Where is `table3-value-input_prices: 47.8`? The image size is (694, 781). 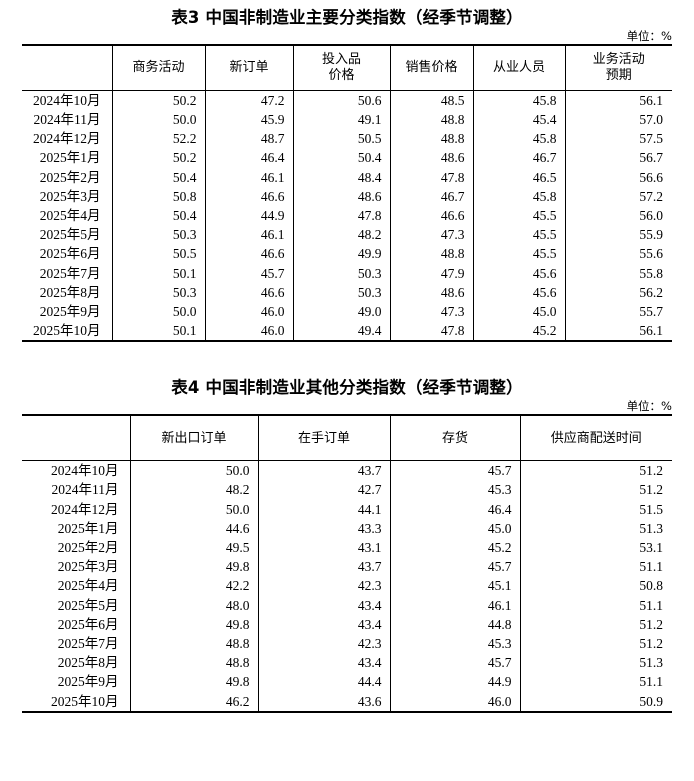
table3-value-input_prices: 47.8 is located at coordinates (341, 216).